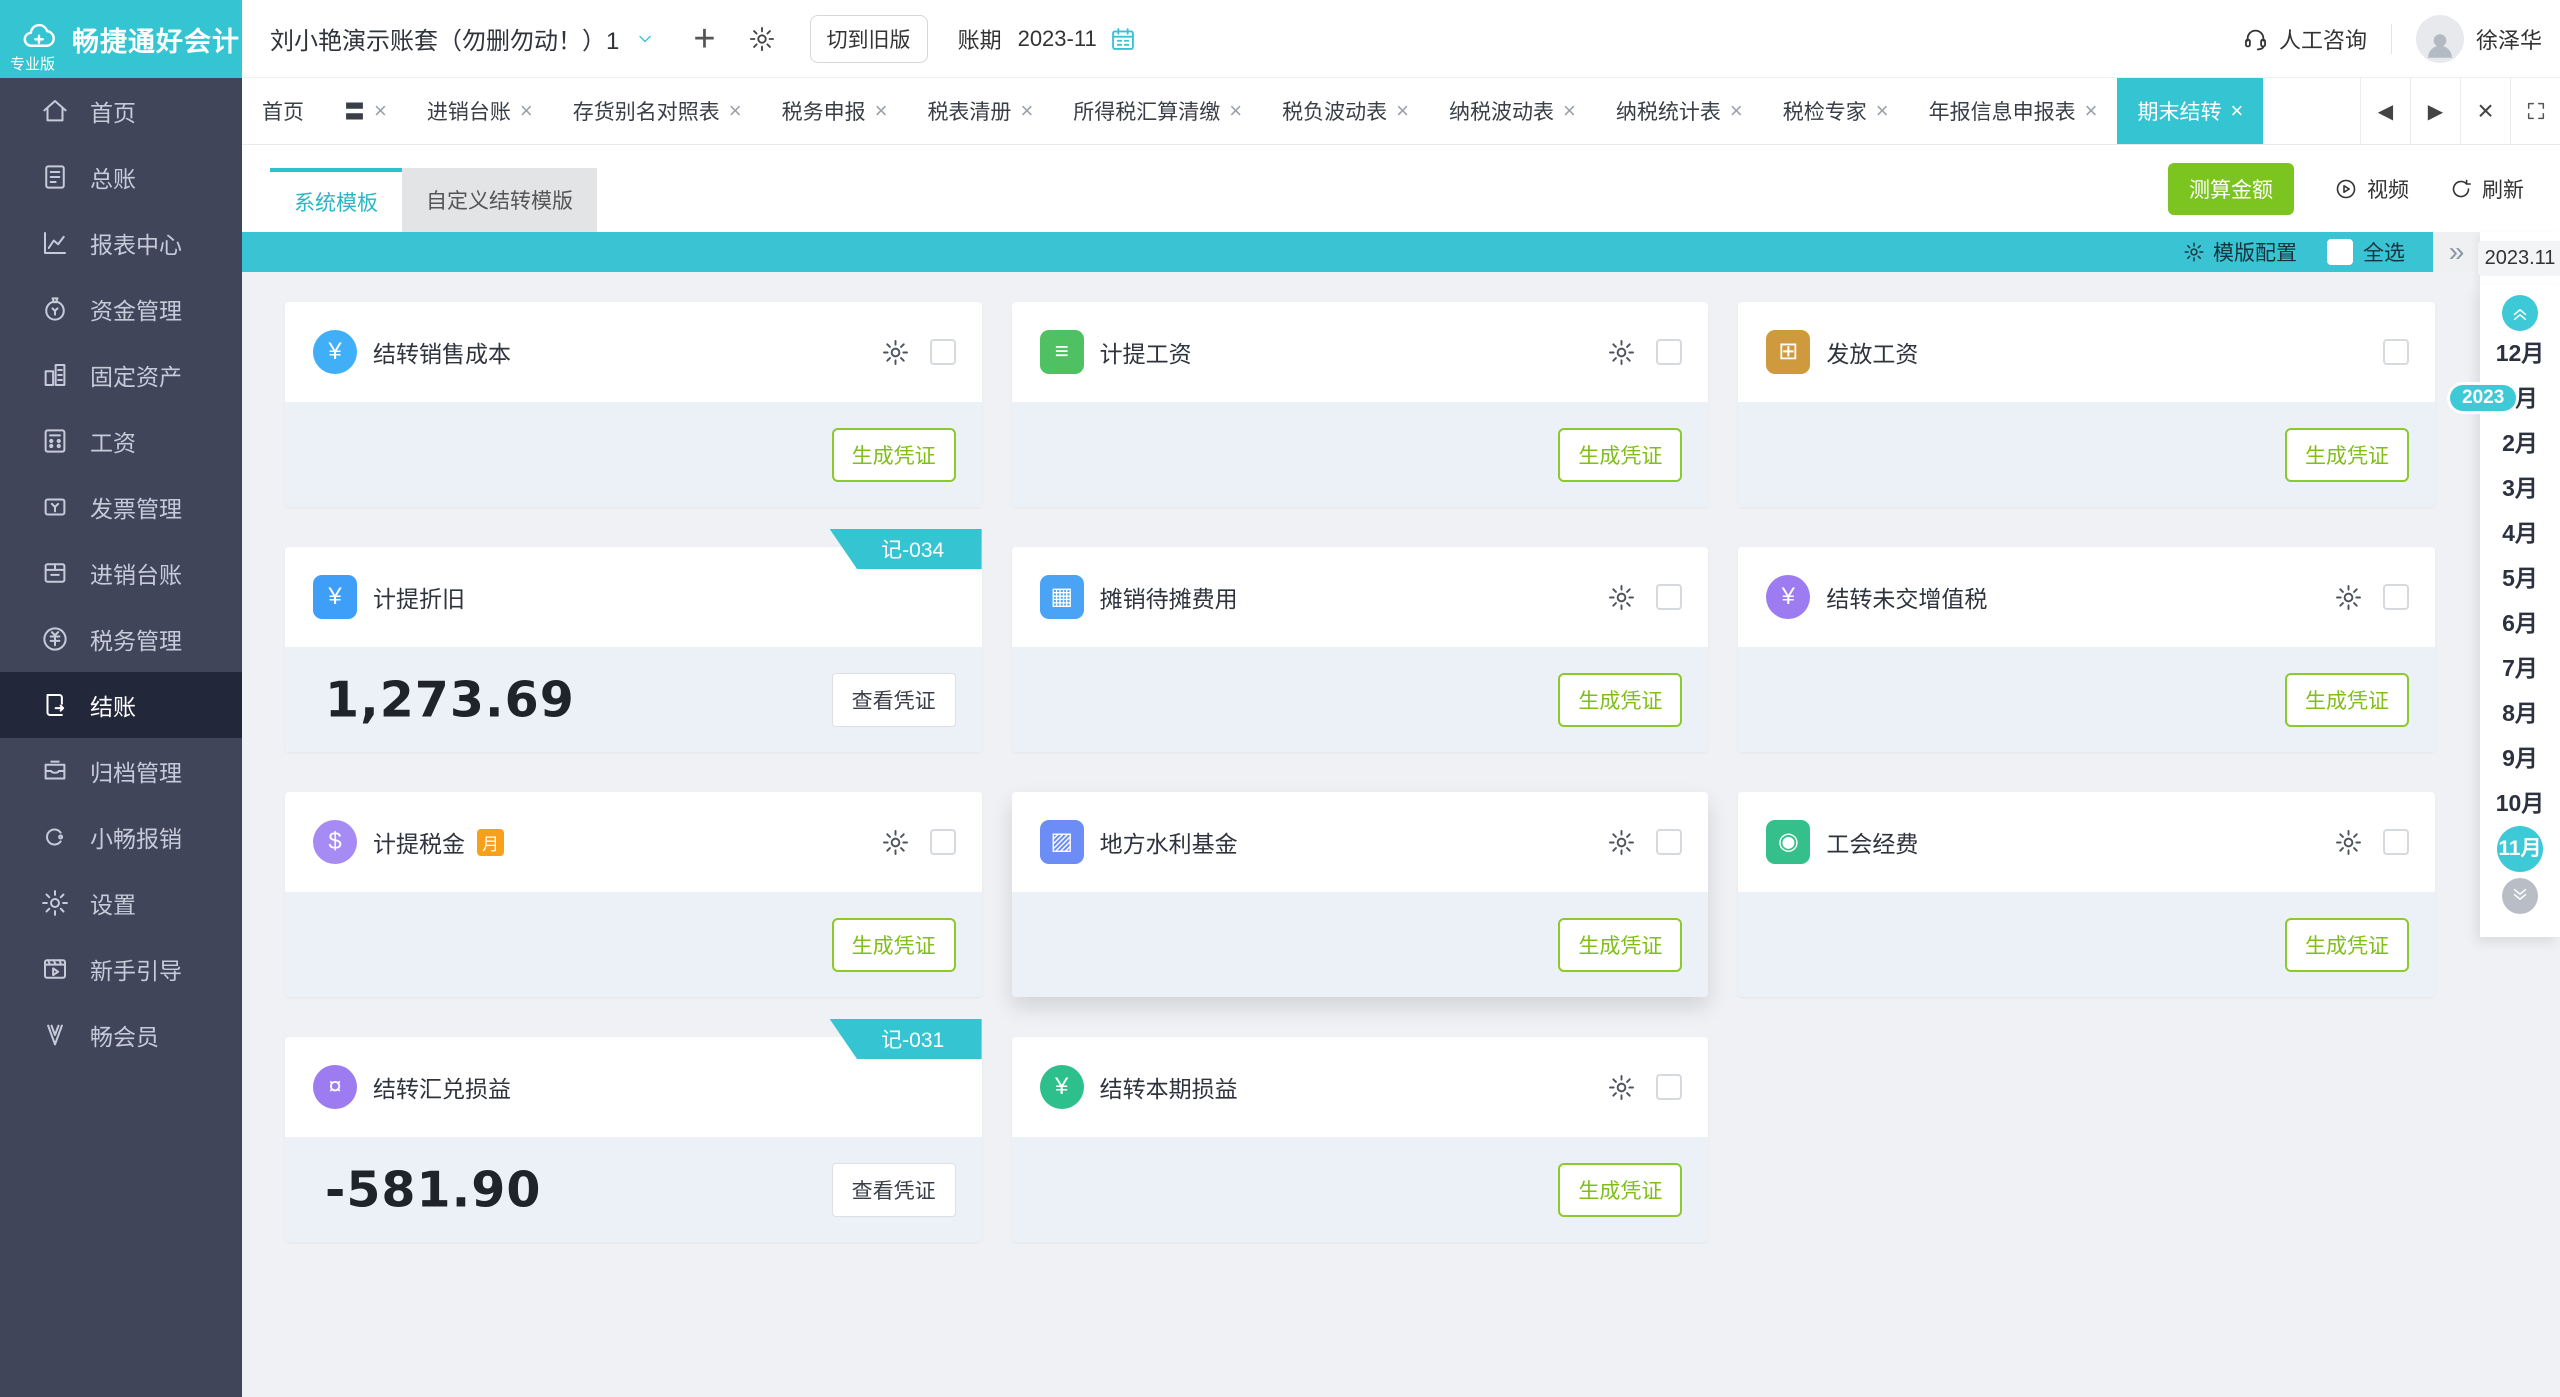  Describe the element at coordinates (1512, 111) in the screenshot. I see `tab-tax-fluctuation: 纳税波动表 ×` at that location.